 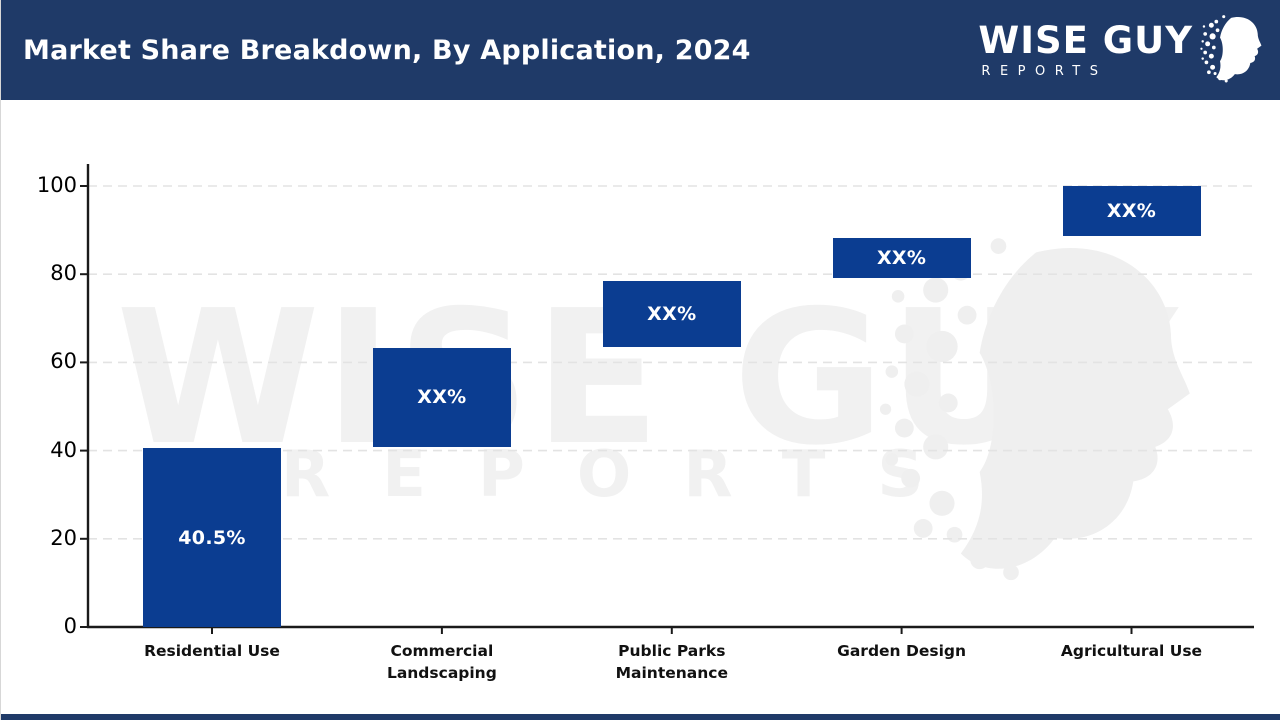 What do you see at coordinates (212, 651) in the screenshot?
I see `x-tick-label-residential-use: Residential Use` at bounding box center [212, 651].